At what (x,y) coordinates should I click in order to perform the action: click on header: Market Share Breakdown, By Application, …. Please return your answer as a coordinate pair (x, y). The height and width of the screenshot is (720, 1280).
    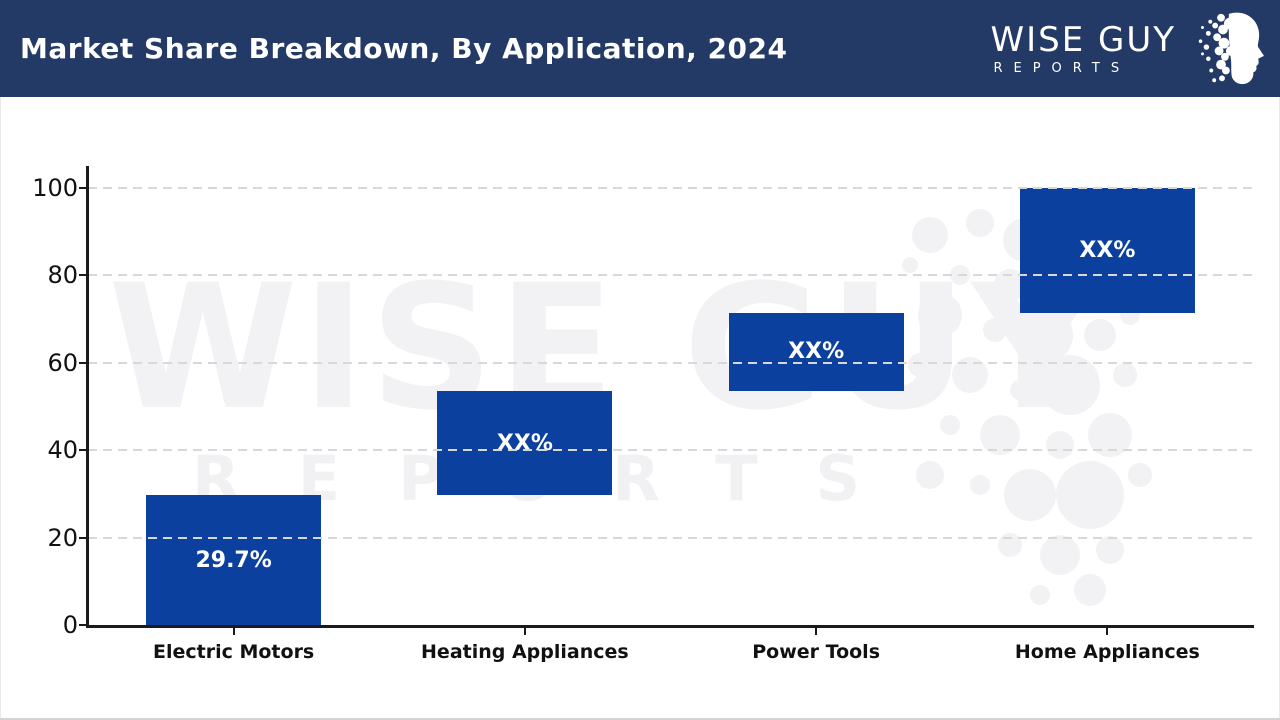
    Looking at the image, I should click on (640, 48).